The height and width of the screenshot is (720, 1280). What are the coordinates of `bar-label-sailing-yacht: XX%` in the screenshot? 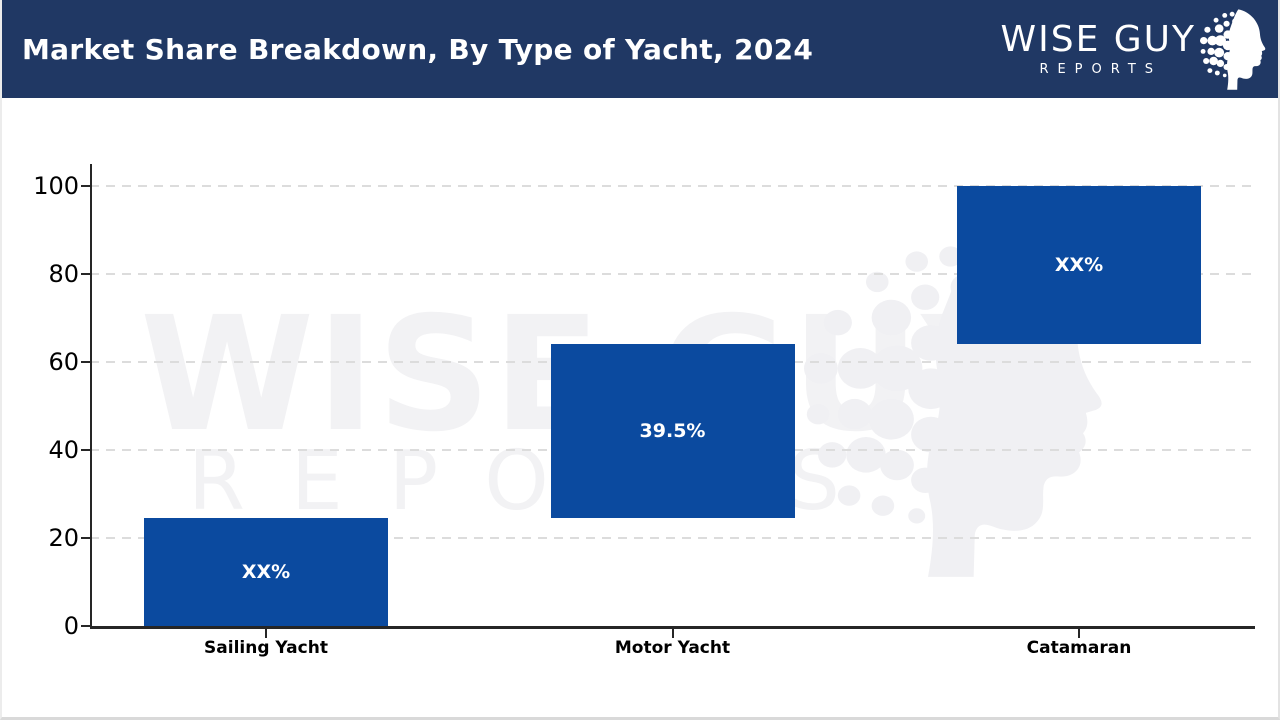 It's located at (266, 572).